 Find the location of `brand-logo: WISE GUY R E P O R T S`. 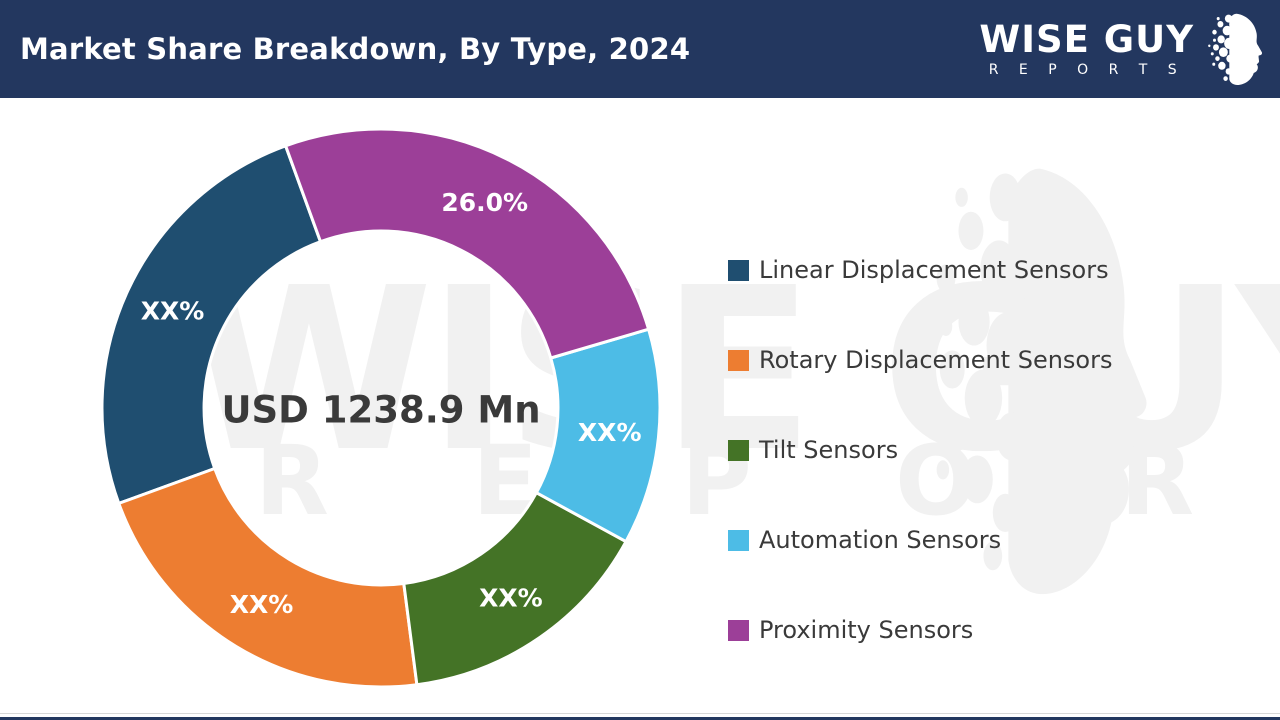

brand-logo: WISE GUY R E P O R T S is located at coordinates (1124, 49).